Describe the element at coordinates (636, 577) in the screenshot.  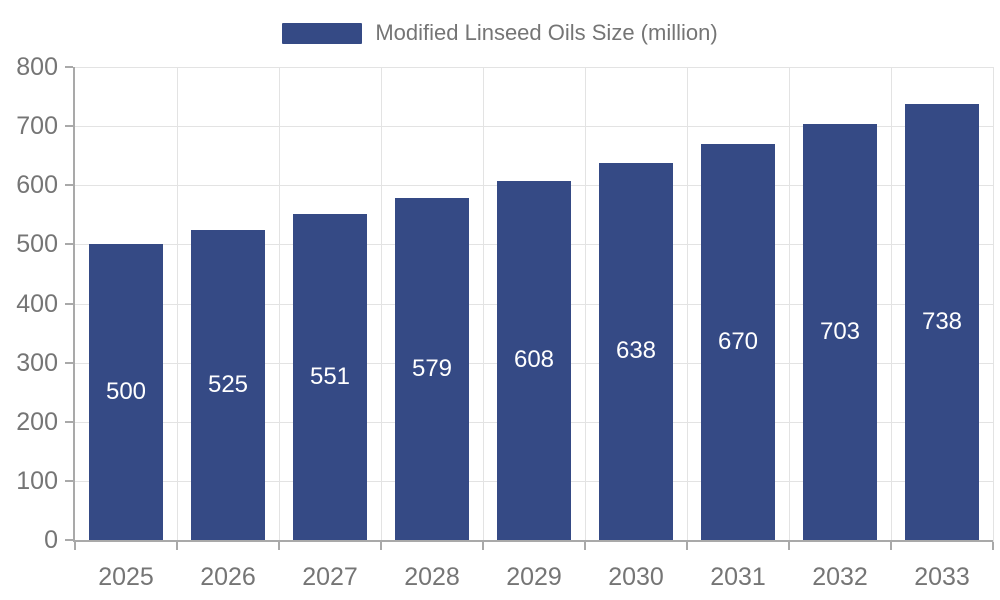
I see `x-tick-label: 2030` at that location.